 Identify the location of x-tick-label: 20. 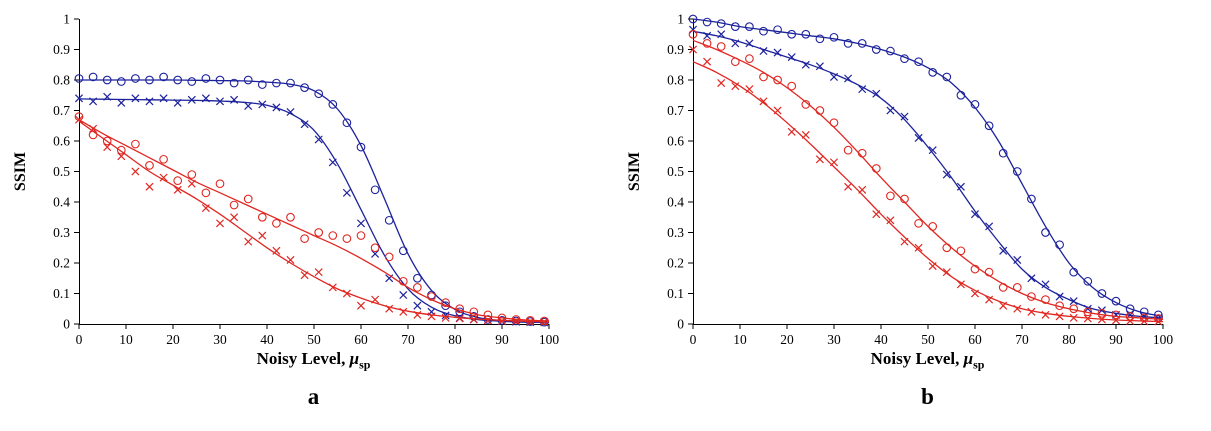
(787, 339).